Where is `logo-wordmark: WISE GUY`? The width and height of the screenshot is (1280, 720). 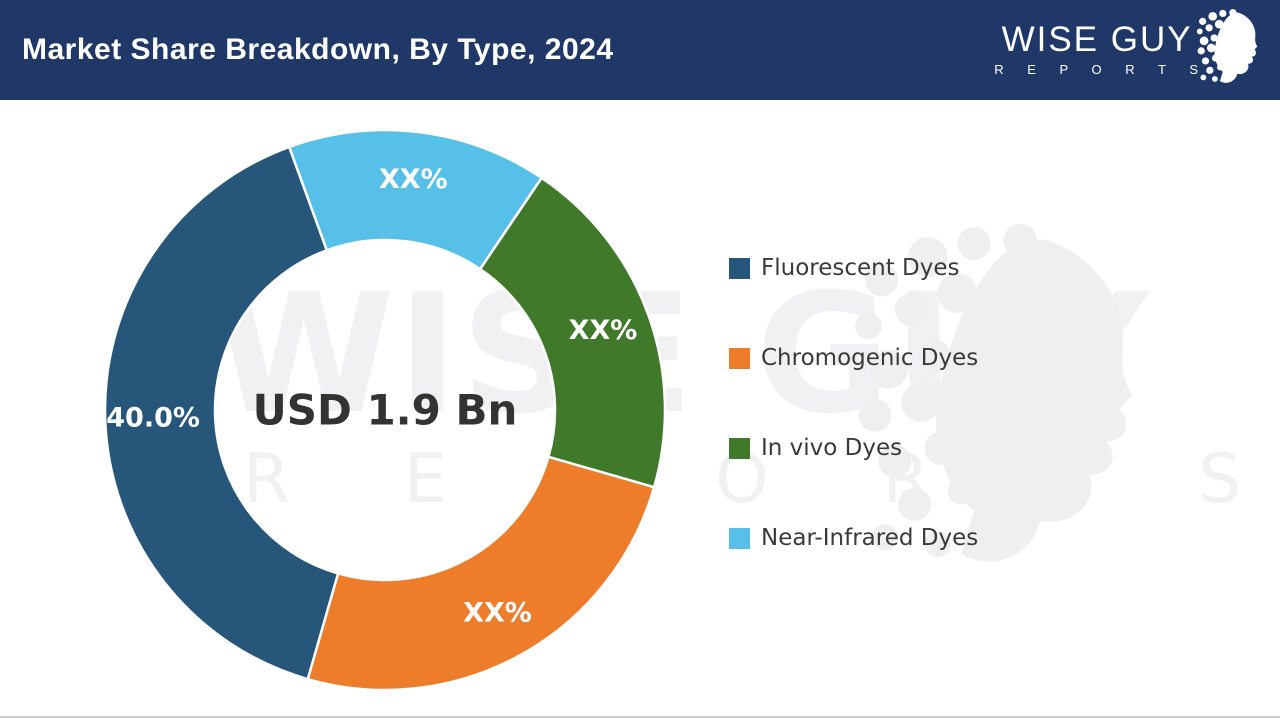
logo-wordmark: WISE GUY is located at coordinates (1097, 39).